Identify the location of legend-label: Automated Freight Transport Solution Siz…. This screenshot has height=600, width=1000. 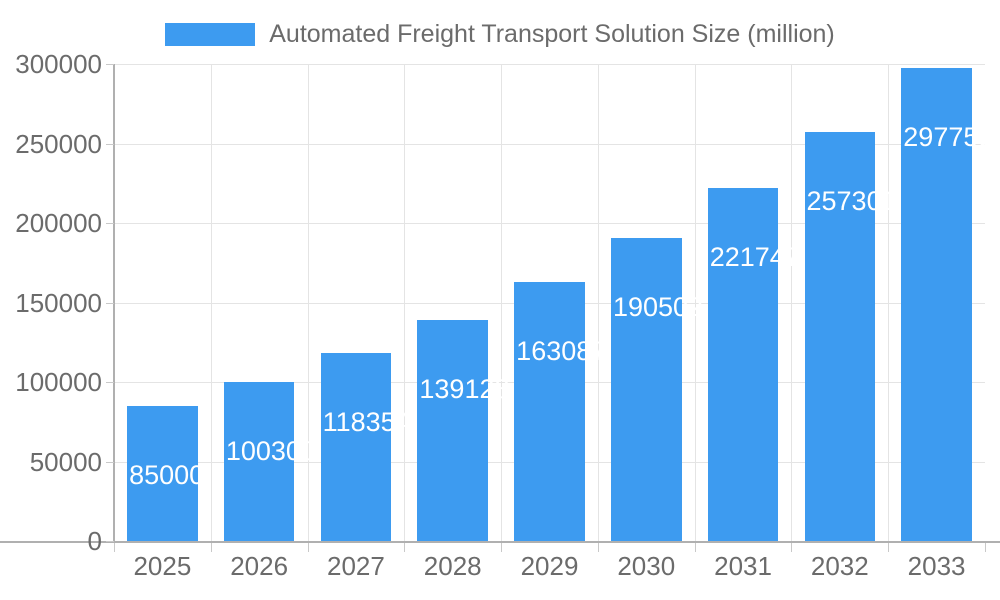
(552, 33).